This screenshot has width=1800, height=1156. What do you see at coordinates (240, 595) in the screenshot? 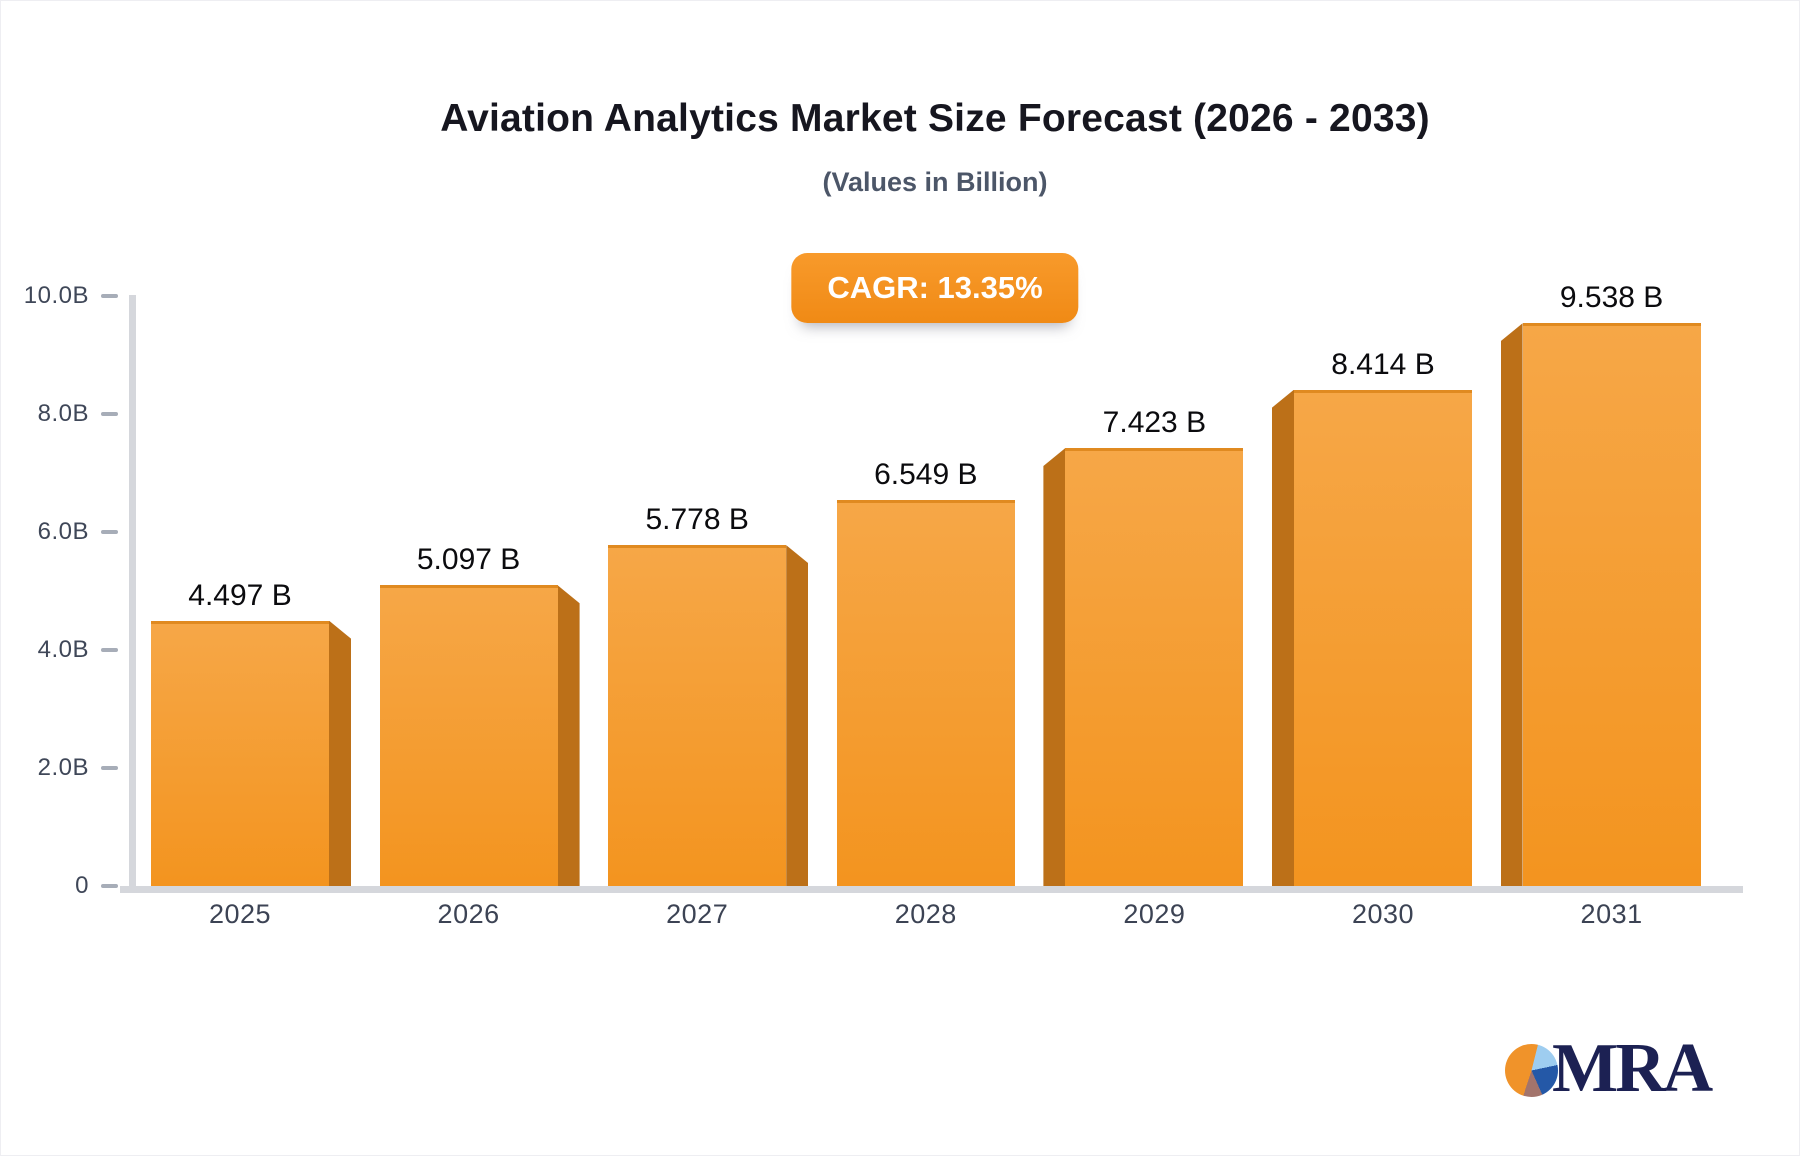
I see `bar-value-label-2025: 4.497 B` at bounding box center [240, 595].